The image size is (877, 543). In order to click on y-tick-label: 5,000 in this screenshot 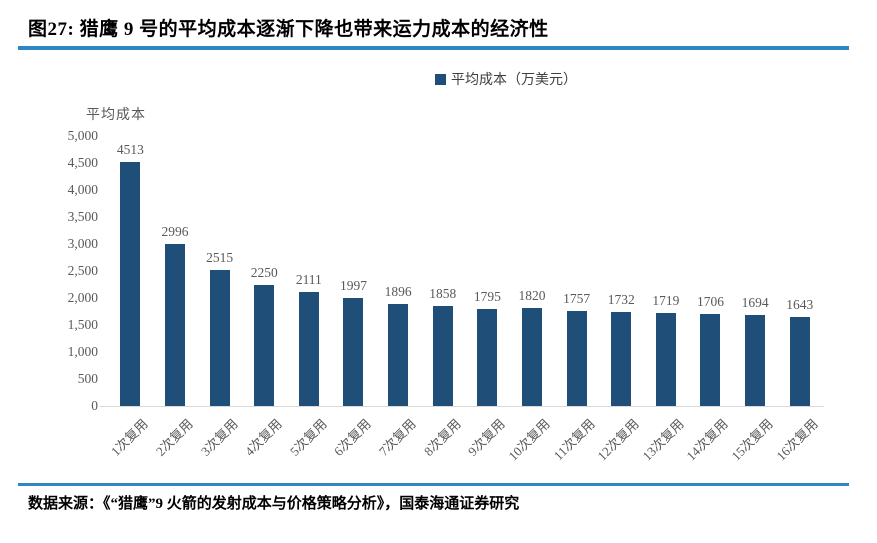, I will do `click(82, 135)`.